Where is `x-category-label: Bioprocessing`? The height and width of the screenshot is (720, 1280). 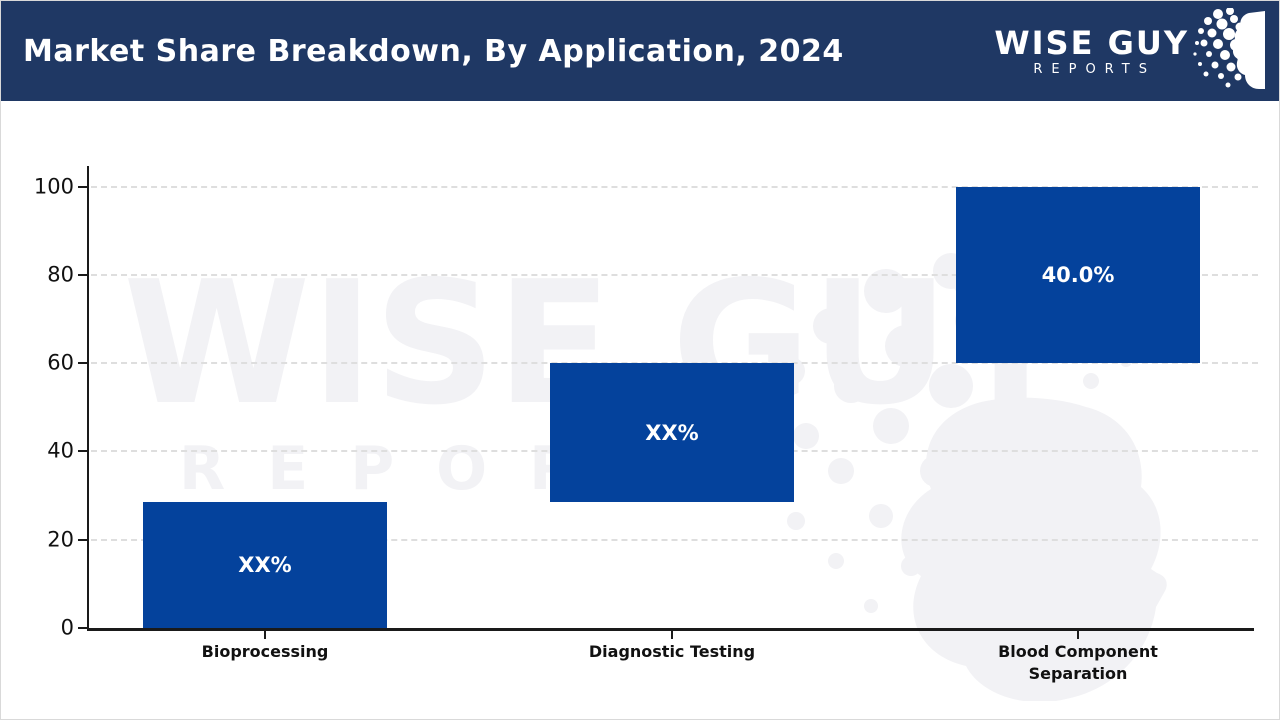 x-category-label: Bioprocessing is located at coordinates (265, 651).